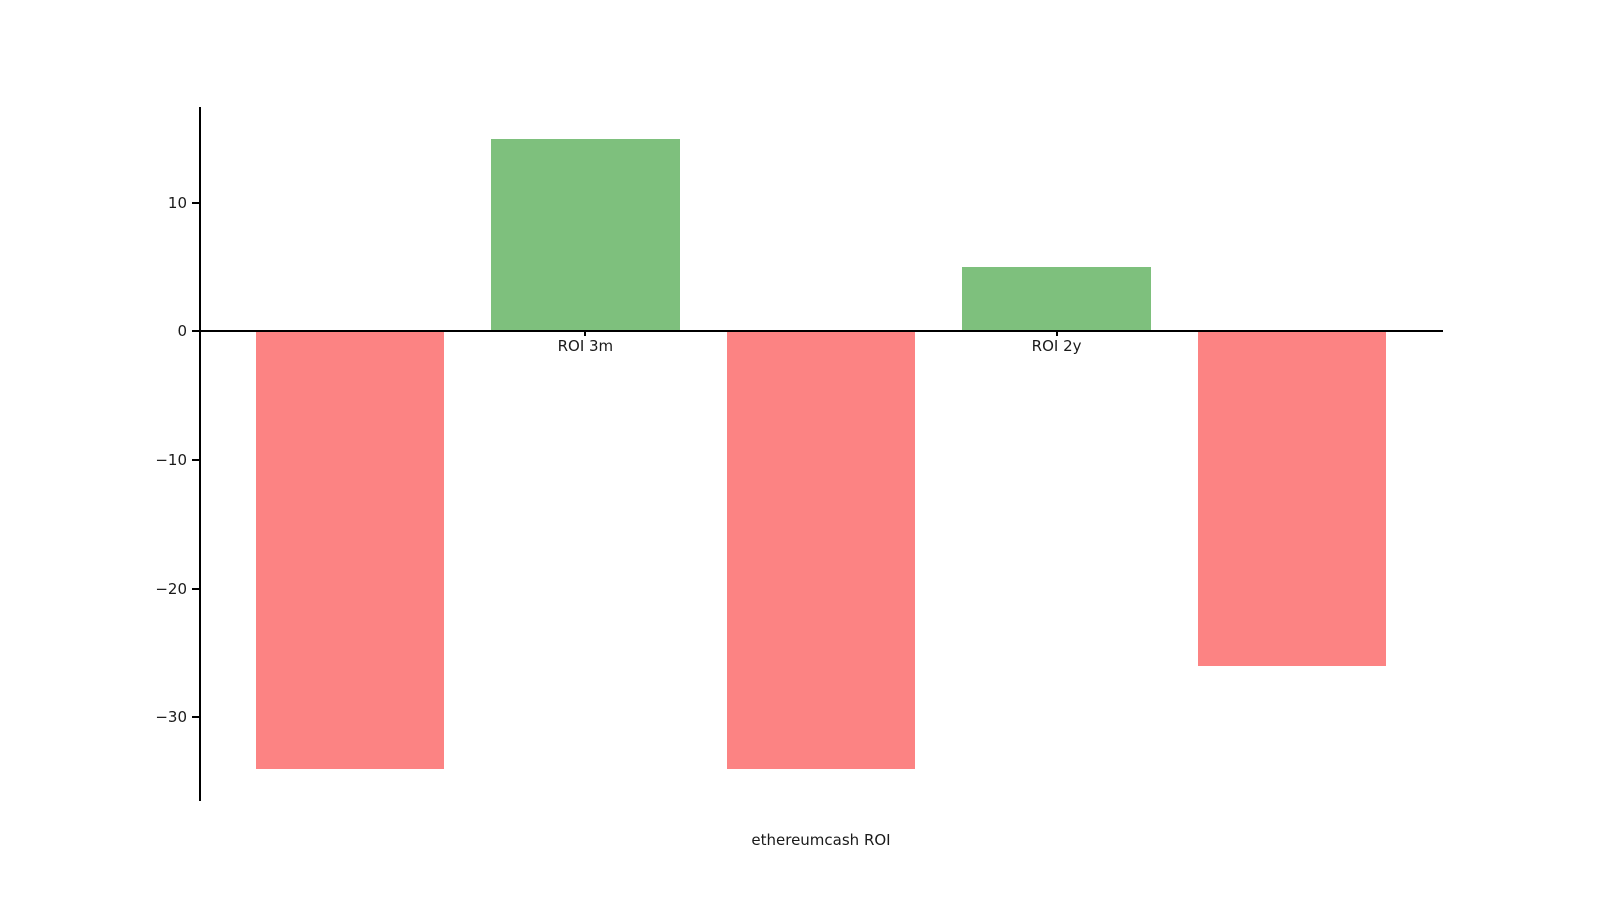  I want to click on x-axis-line, so click(821, 331).